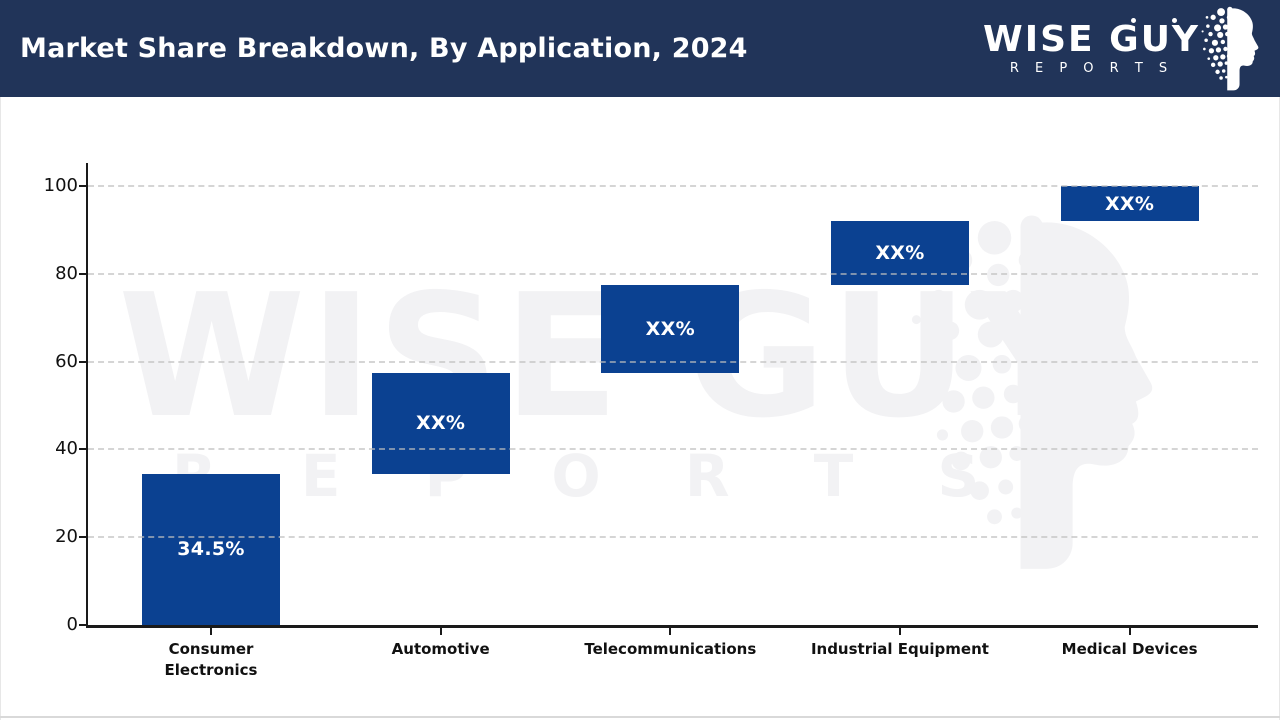  Describe the element at coordinates (640, 717) in the screenshot. I see `bottom-border` at that location.